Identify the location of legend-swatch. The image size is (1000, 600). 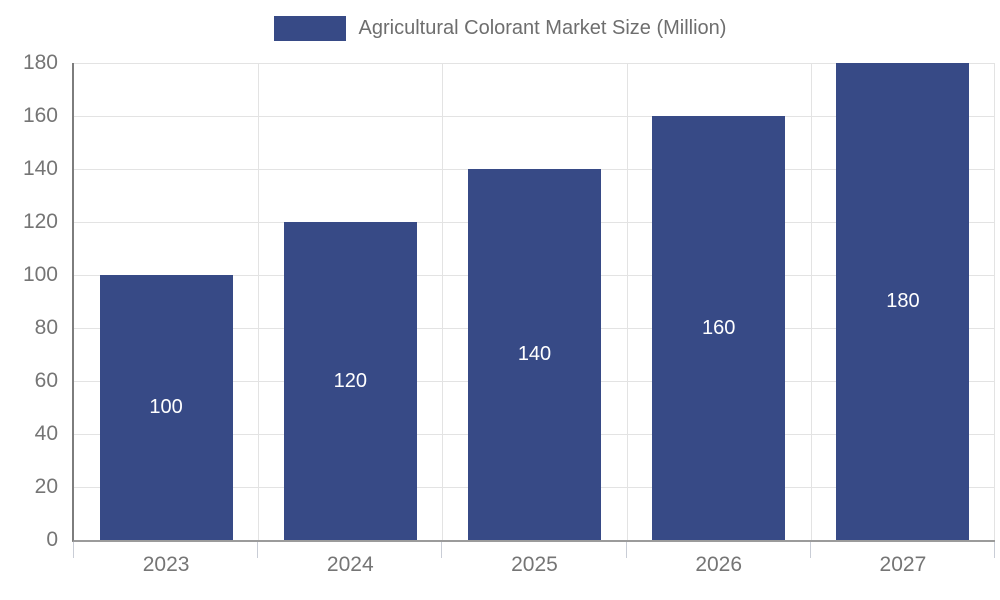
(309, 28).